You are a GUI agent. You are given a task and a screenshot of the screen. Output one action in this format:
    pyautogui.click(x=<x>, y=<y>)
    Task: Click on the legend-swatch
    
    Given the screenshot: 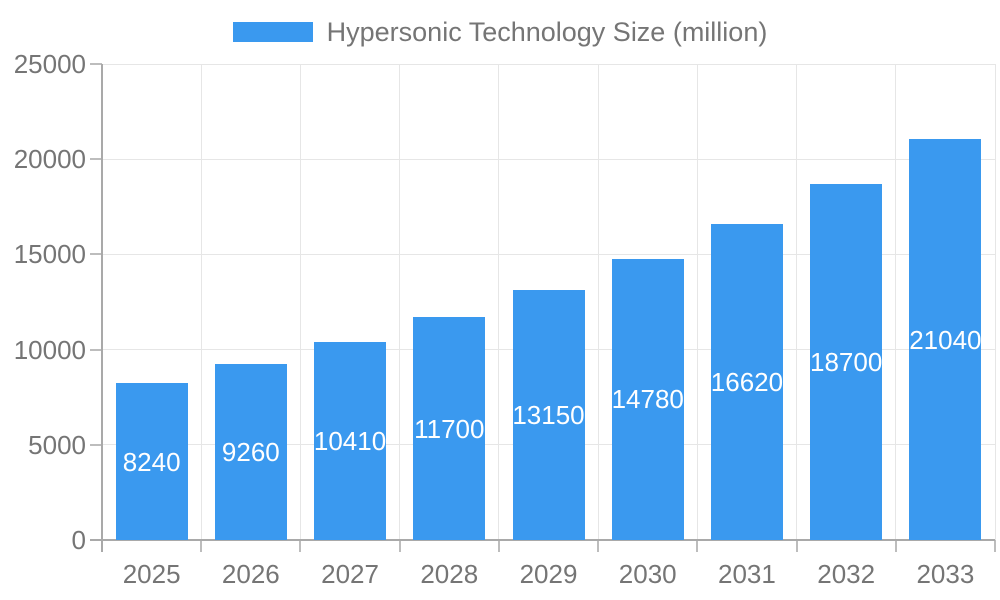 What is the action you would take?
    pyautogui.click(x=272, y=32)
    